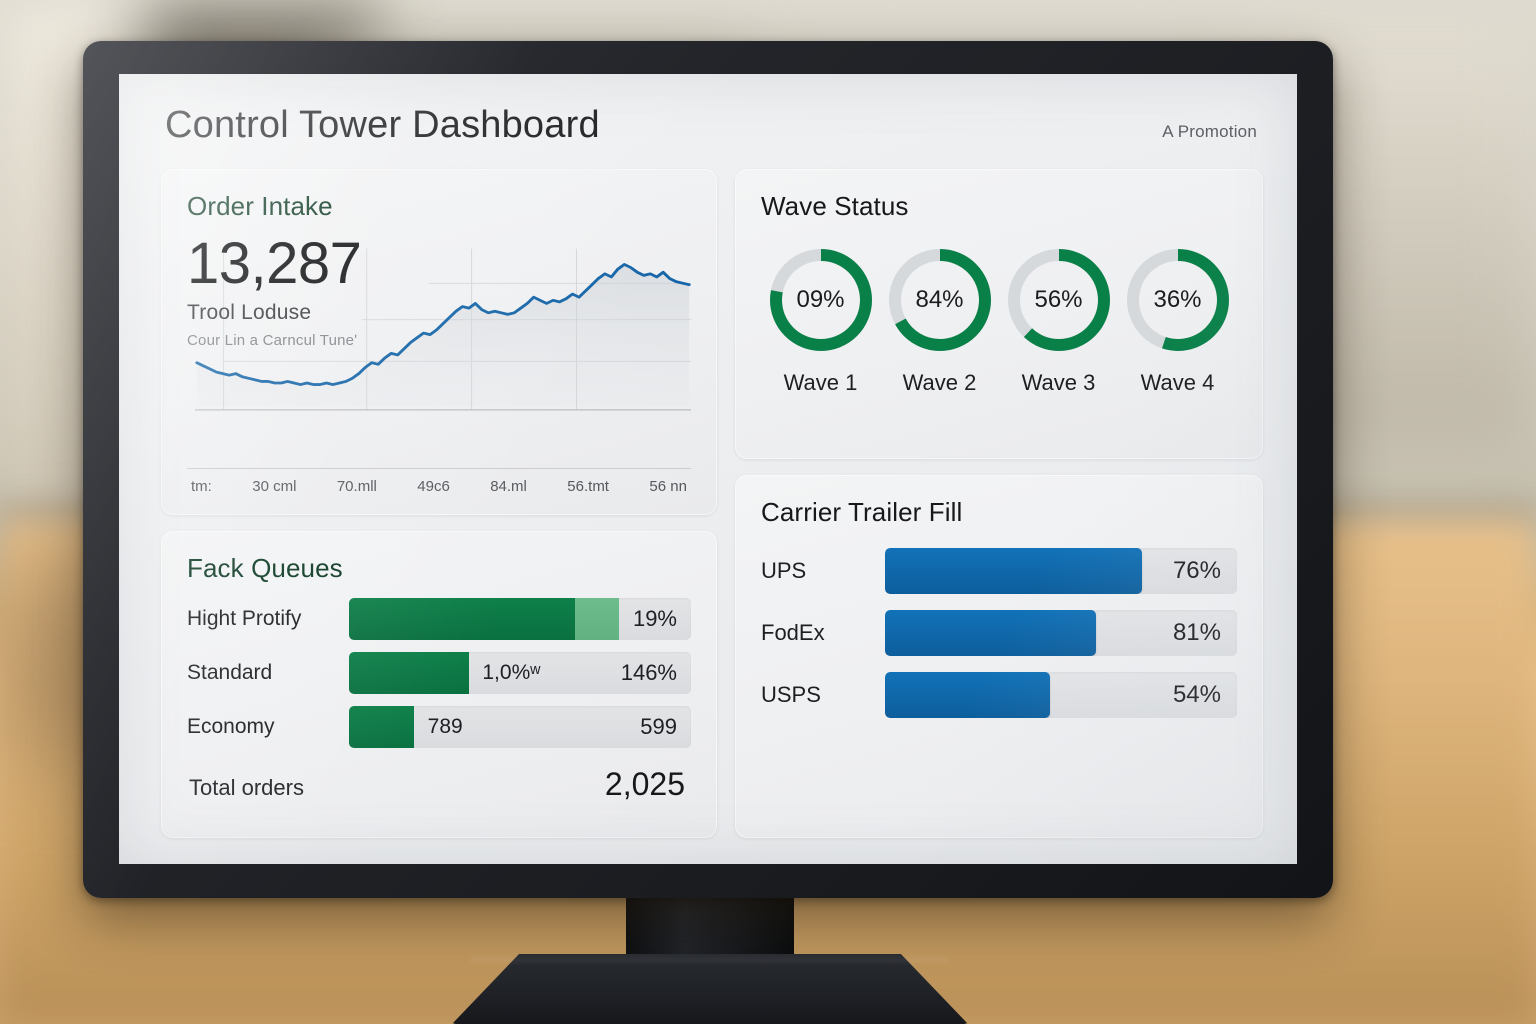  I want to click on pack-queues-total: Total orders 2,025, so click(439, 784).